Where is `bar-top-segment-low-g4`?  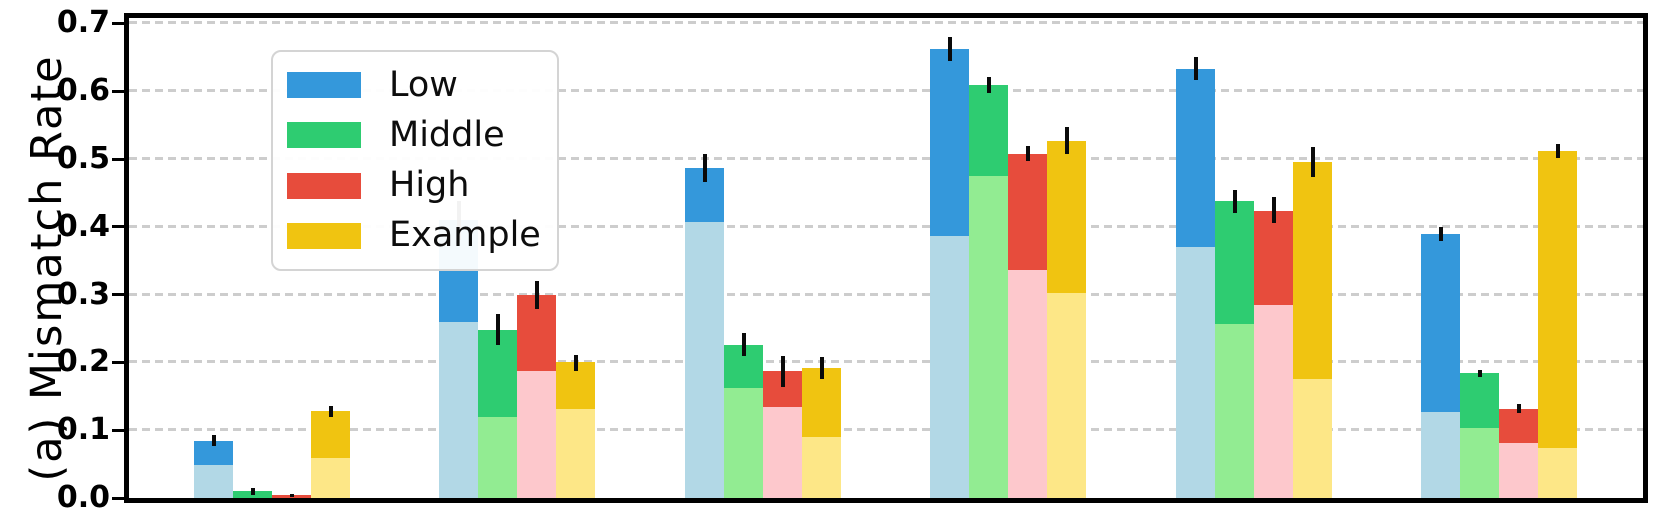 bar-top-segment-low-g4 is located at coordinates (949, 142).